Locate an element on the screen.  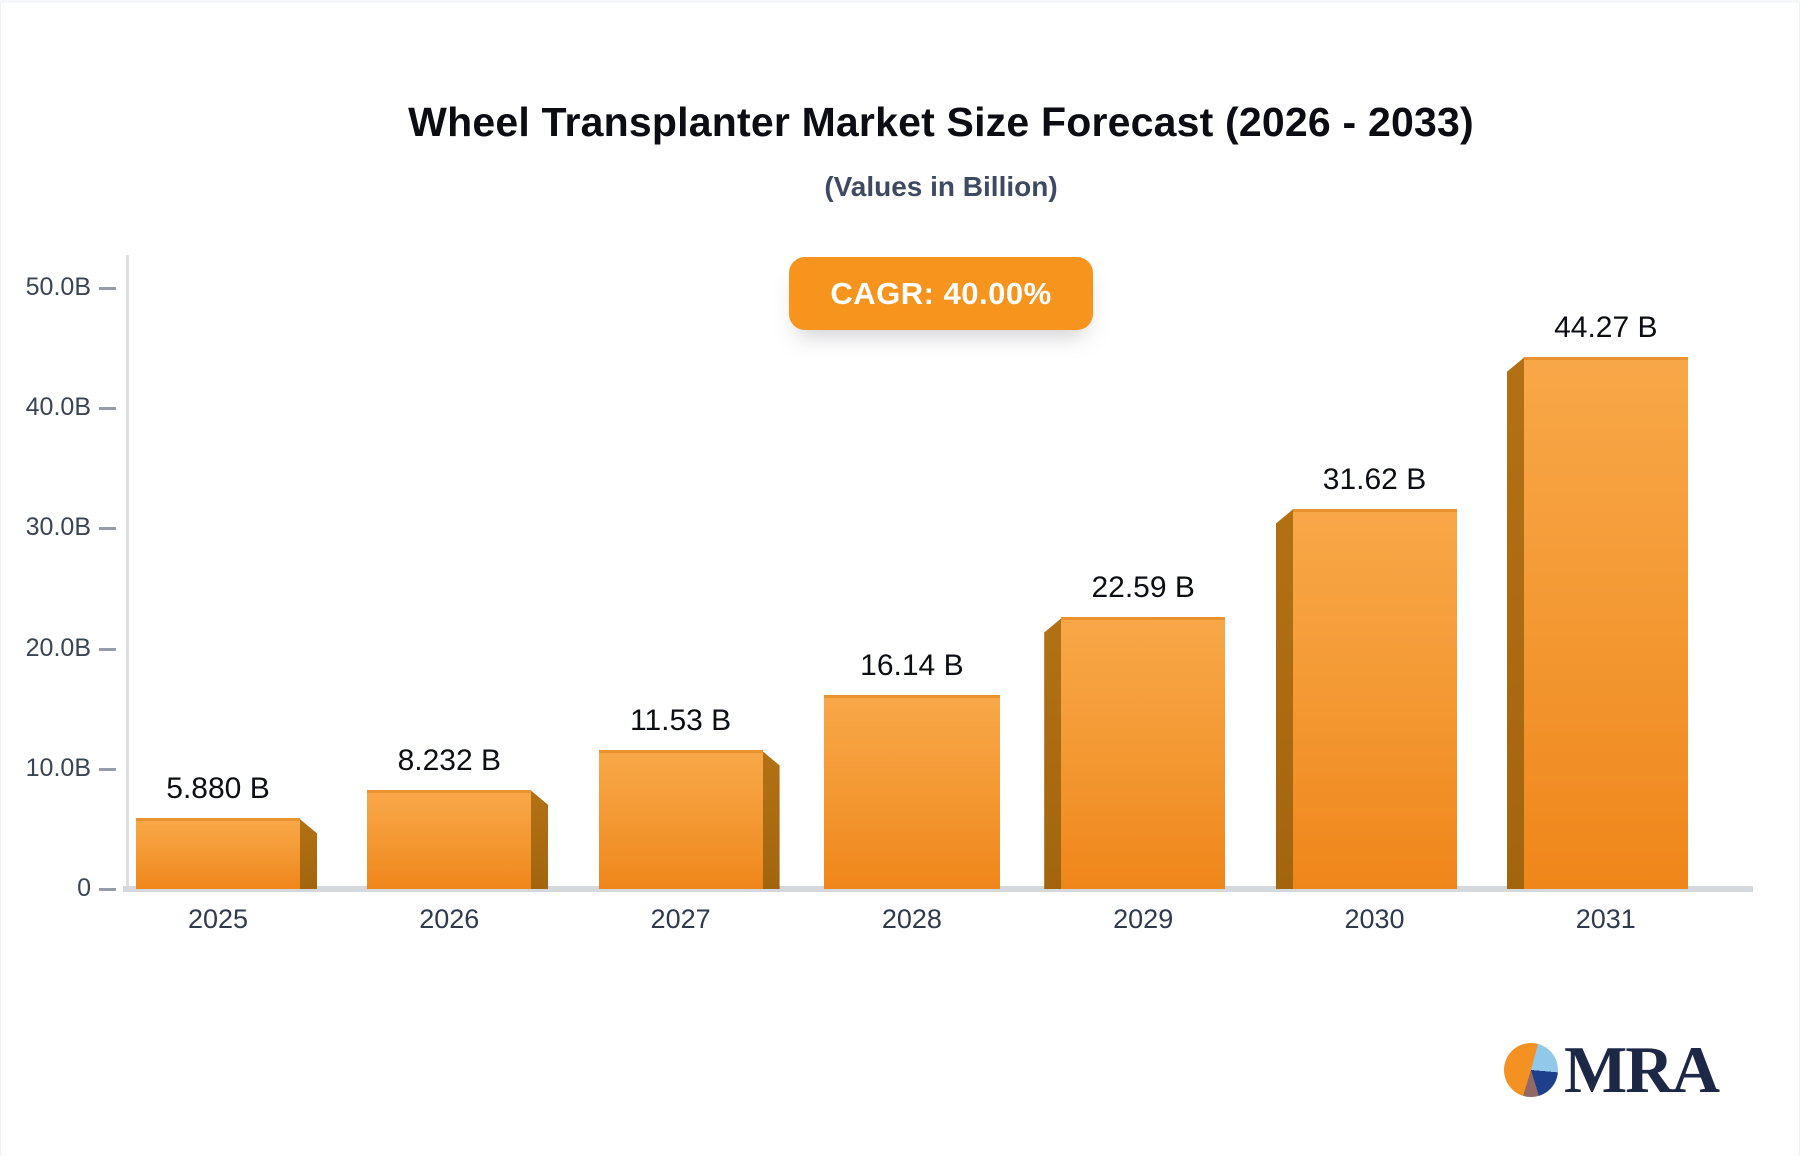
brand-logo: MRA is located at coordinates (1612, 1070).